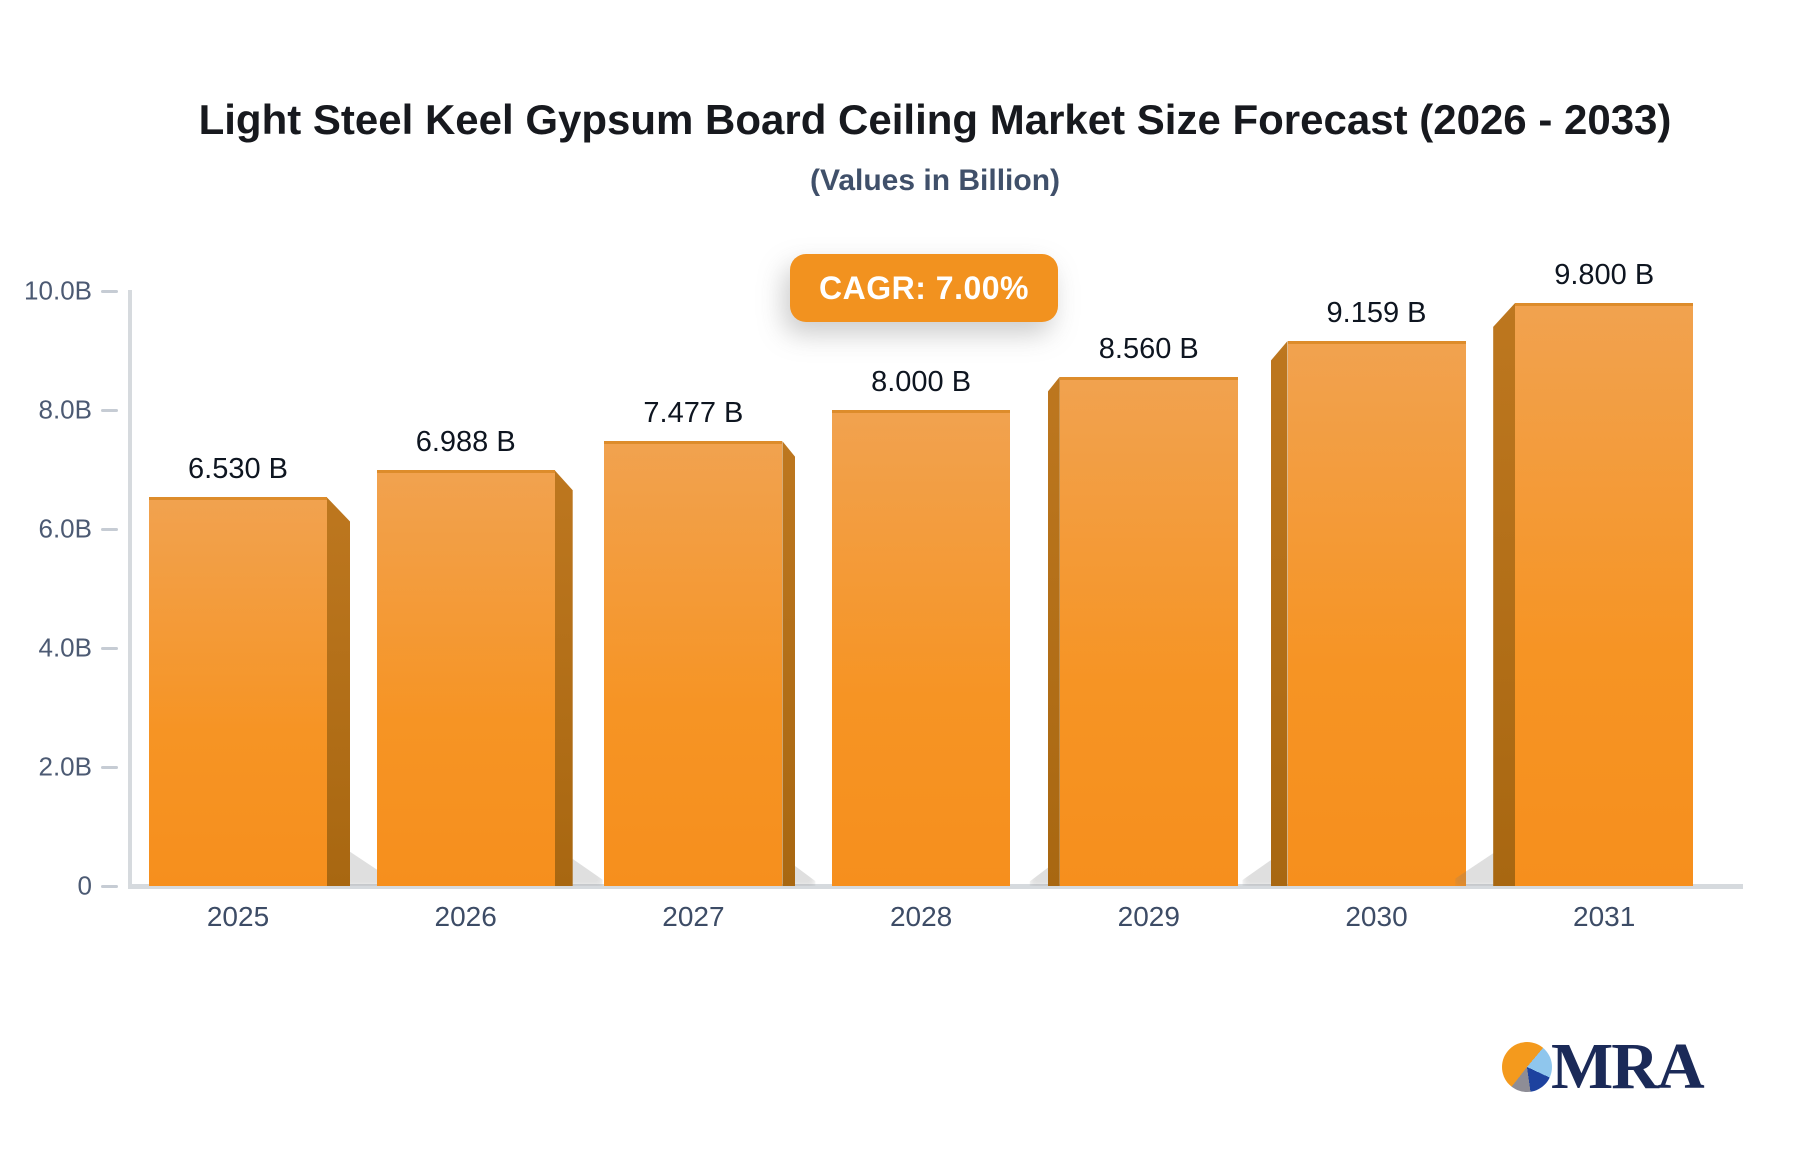  I want to click on bar-value-label: 6.988 B, so click(465, 442).